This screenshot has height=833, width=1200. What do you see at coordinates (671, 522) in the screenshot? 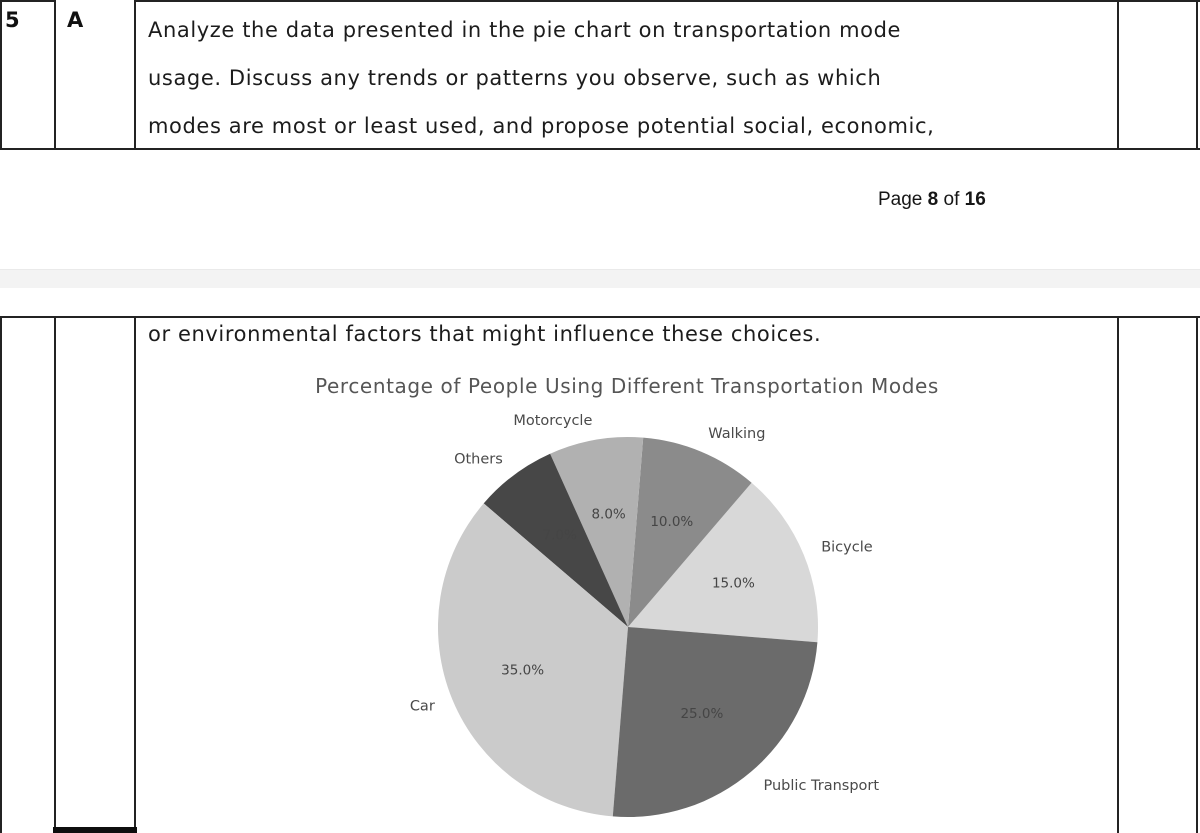
I see `pie-pct-label-walking: 10.0%` at bounding box center [671, 522].